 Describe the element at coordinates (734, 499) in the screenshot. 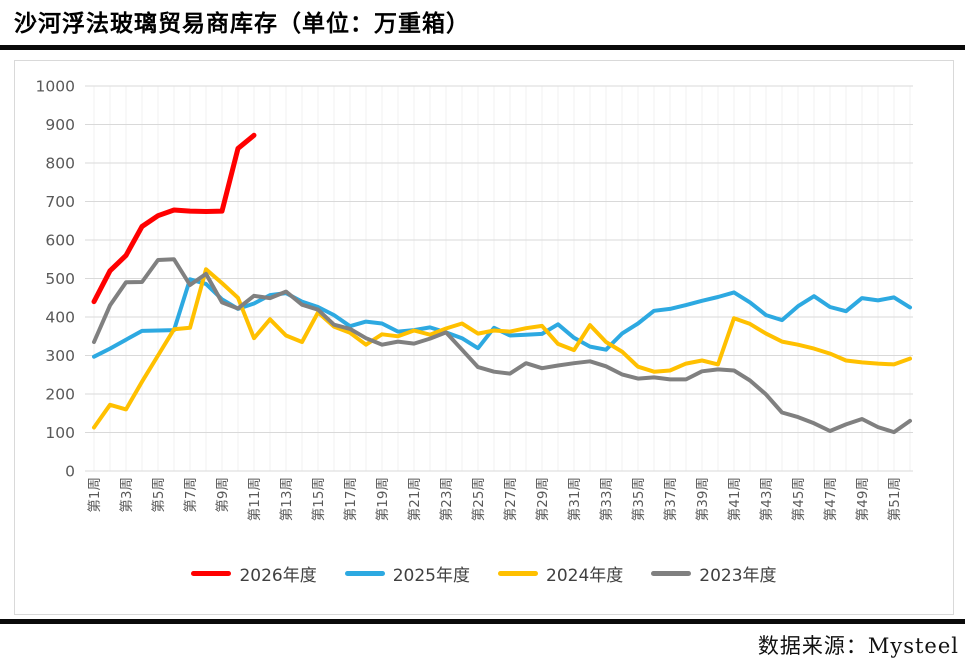

I see `x-tick-label: 第41周` at that location.